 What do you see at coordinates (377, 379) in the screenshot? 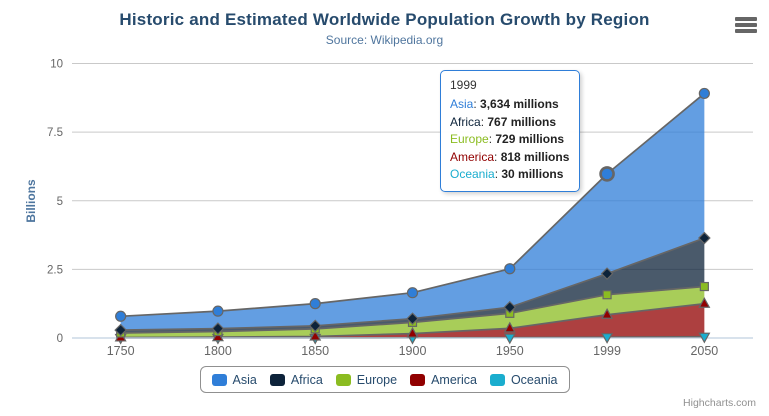
I see `legend-label: Europe` at bounding box center [377, 379].